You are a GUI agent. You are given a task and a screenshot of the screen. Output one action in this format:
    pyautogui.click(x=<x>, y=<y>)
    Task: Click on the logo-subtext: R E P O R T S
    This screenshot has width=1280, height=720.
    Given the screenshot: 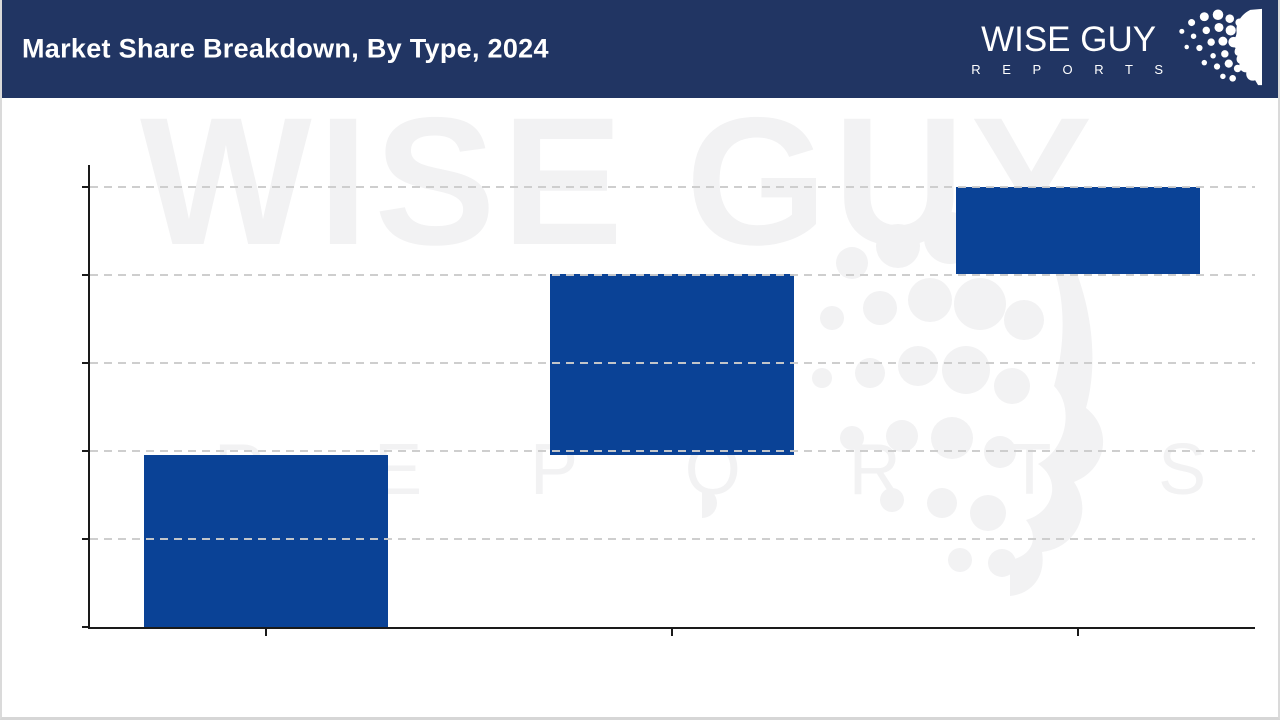 What is the action you would take?
    pyautogui.click(x=1071, y=69)
    